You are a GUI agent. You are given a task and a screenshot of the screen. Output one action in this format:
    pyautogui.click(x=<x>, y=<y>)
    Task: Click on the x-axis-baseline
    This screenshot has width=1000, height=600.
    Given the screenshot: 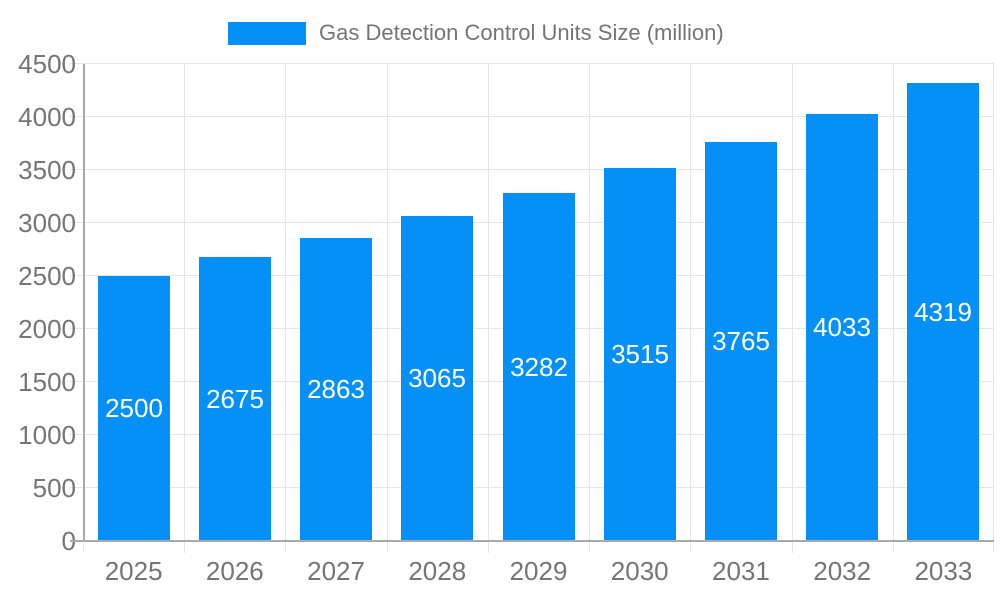 What is the action you would take?
    pyautogui.click(x=532, y=541)
    